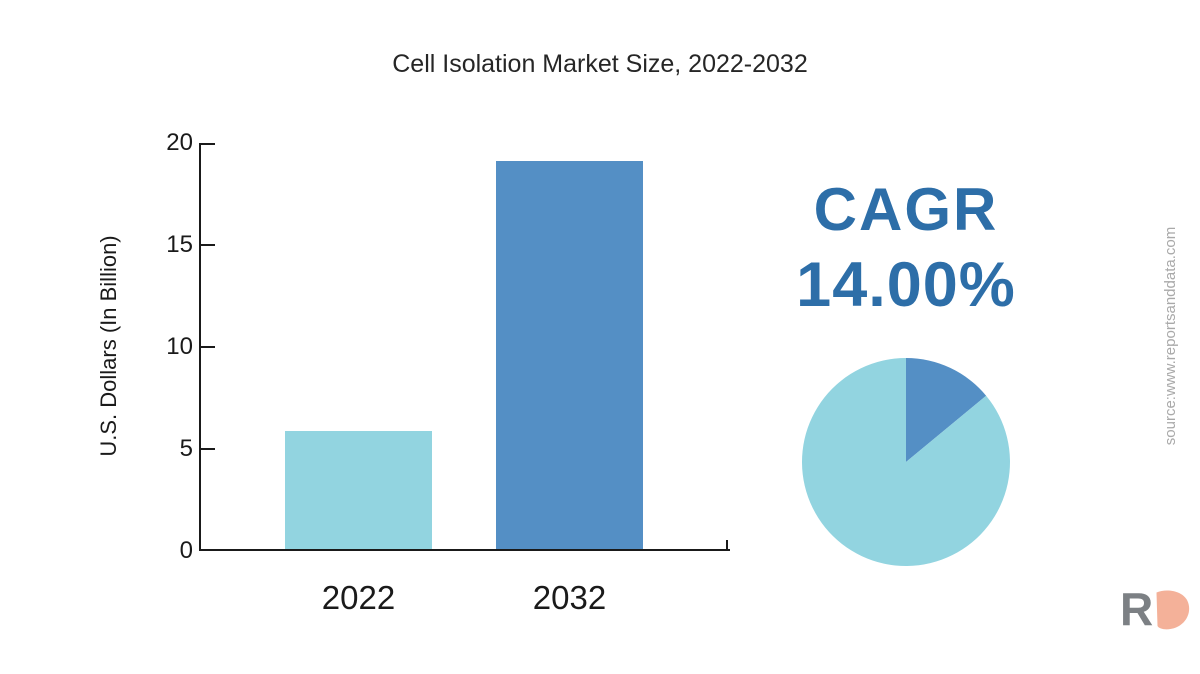 The image size is (1200, 674). What do you see at coordinates (906, 248) in the screenshot?
I see `cagr-callout: CAGR 14.00%` at bounding box center [906, 248].